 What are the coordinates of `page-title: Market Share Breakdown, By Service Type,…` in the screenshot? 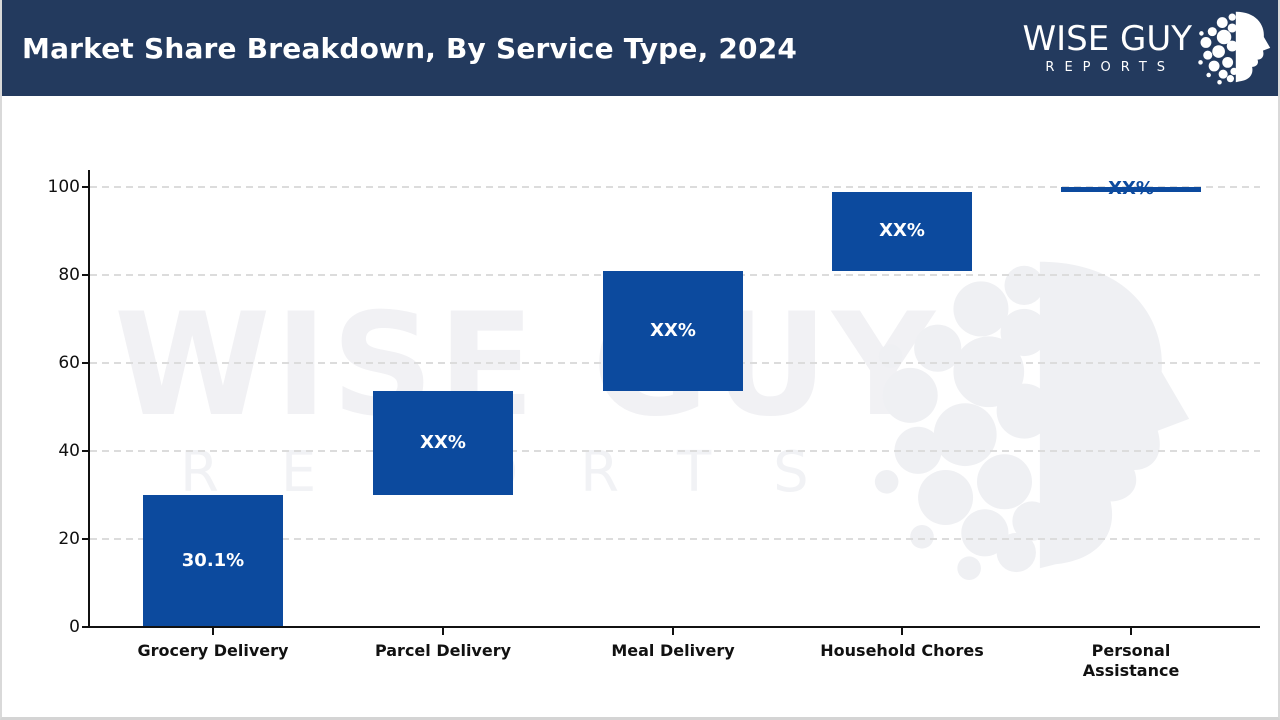 It's located at (410, 48).